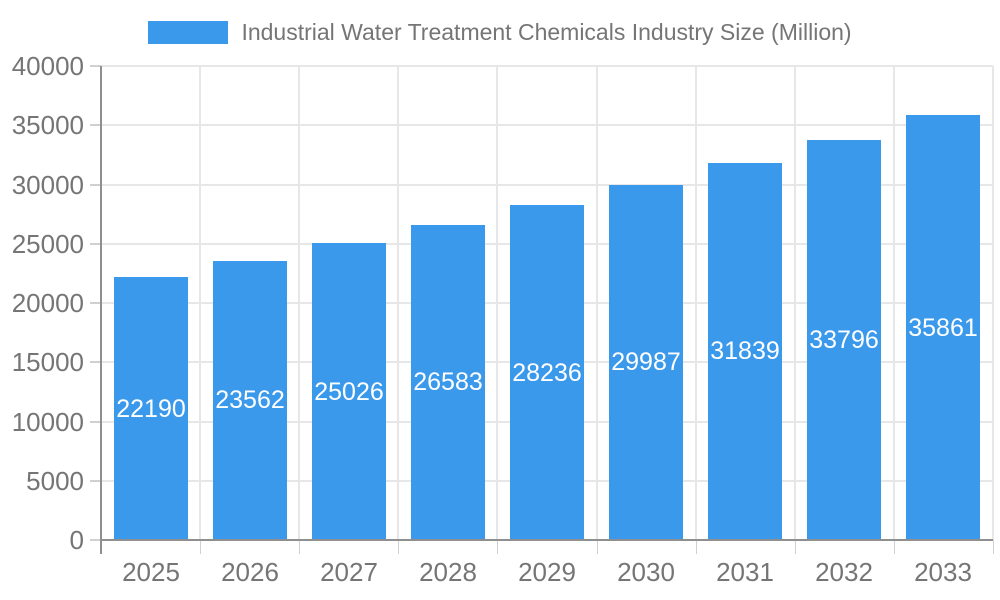 The image size is (1000, 600). Describe the element at coordinates (250, 572) in the screenshot. I see `x-axis-tick-label: 2026` at that location.